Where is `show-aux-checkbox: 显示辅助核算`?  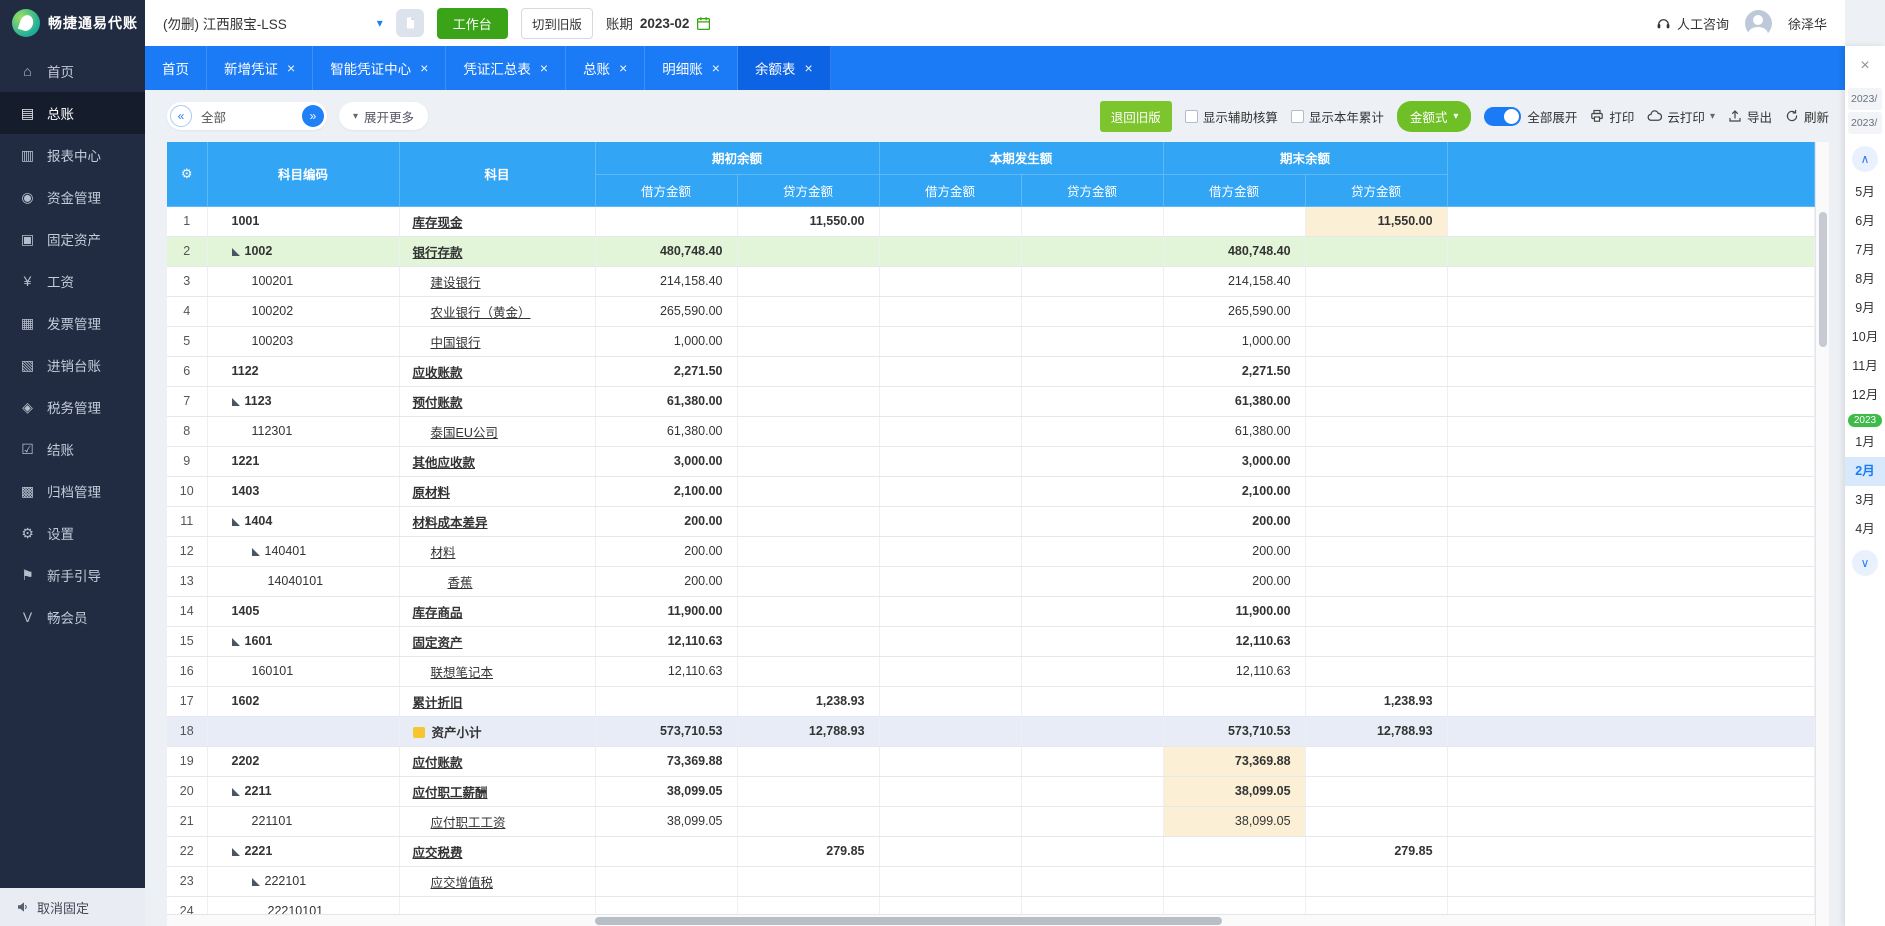 show-aux-checkbox: 显示辅助核算 is located at coordinates (1231, 116).